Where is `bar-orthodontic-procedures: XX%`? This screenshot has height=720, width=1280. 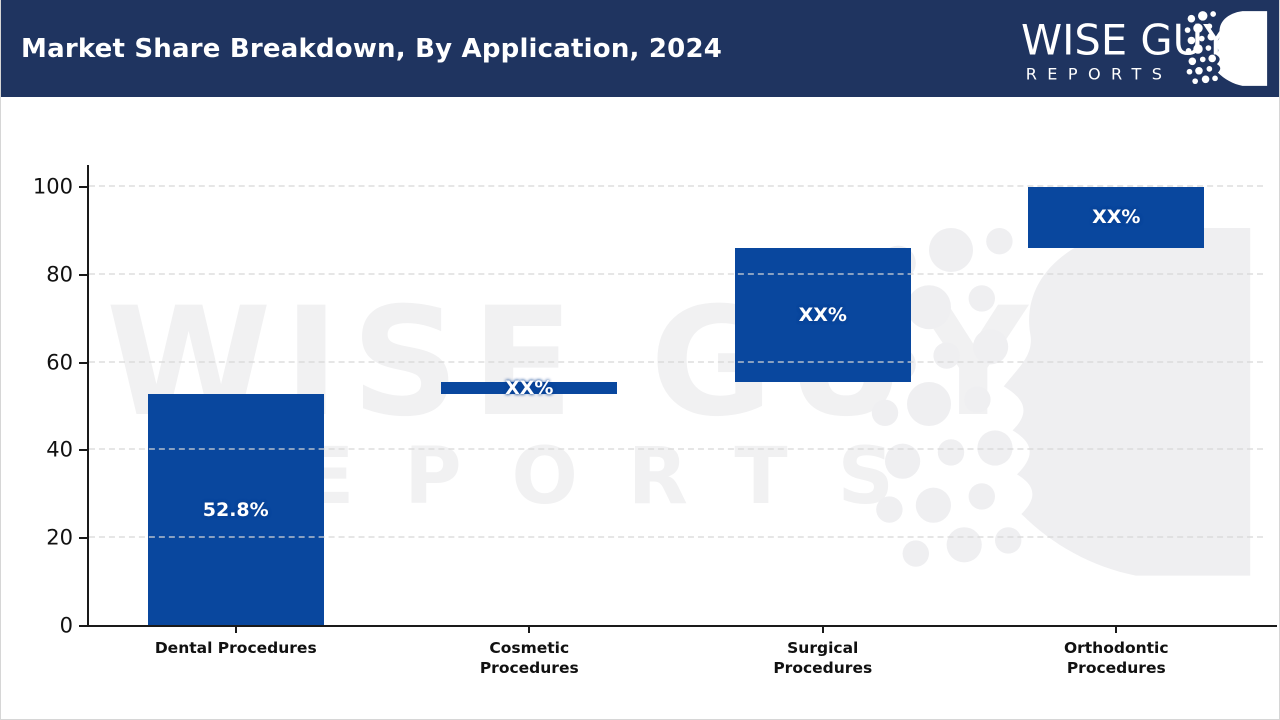
bar-orthodontic-procedures: XX% is located at coordinates (1116, 217).